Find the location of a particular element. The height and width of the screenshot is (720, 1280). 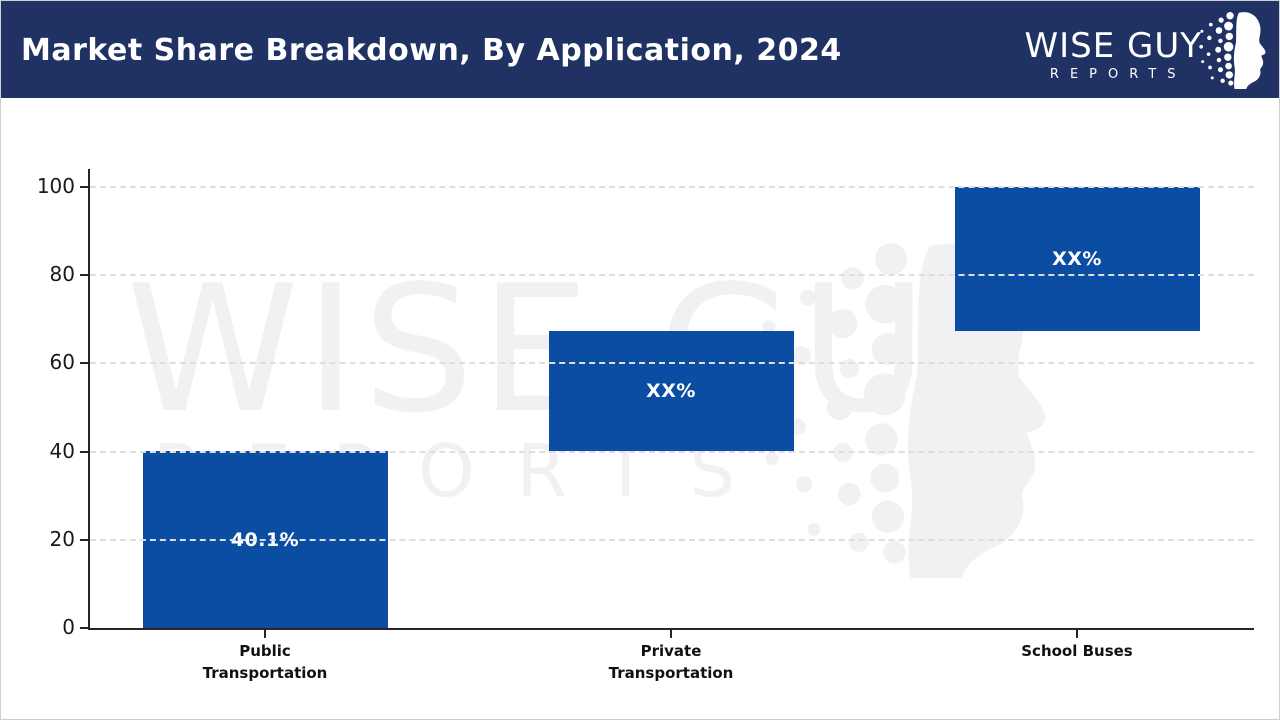

wise-guy-logo: WISE GUY REPORTS is located at coordinates (1147, 49).